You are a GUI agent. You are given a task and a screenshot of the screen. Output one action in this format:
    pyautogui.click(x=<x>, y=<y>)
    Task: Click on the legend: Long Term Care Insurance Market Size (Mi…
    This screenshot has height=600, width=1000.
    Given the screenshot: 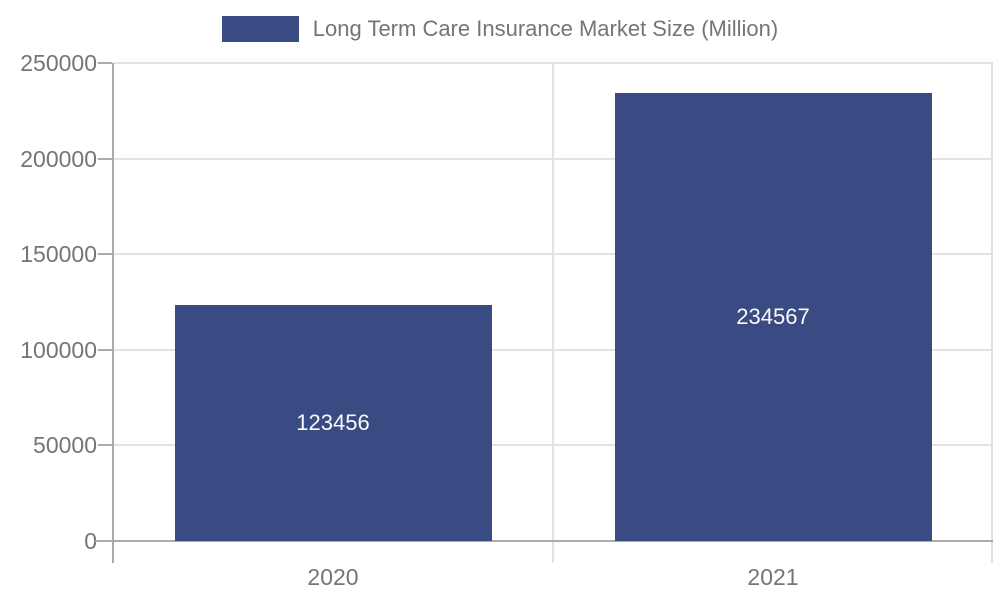 What is the action you would take?
    pyautogui.click(x=500, y=29)
    